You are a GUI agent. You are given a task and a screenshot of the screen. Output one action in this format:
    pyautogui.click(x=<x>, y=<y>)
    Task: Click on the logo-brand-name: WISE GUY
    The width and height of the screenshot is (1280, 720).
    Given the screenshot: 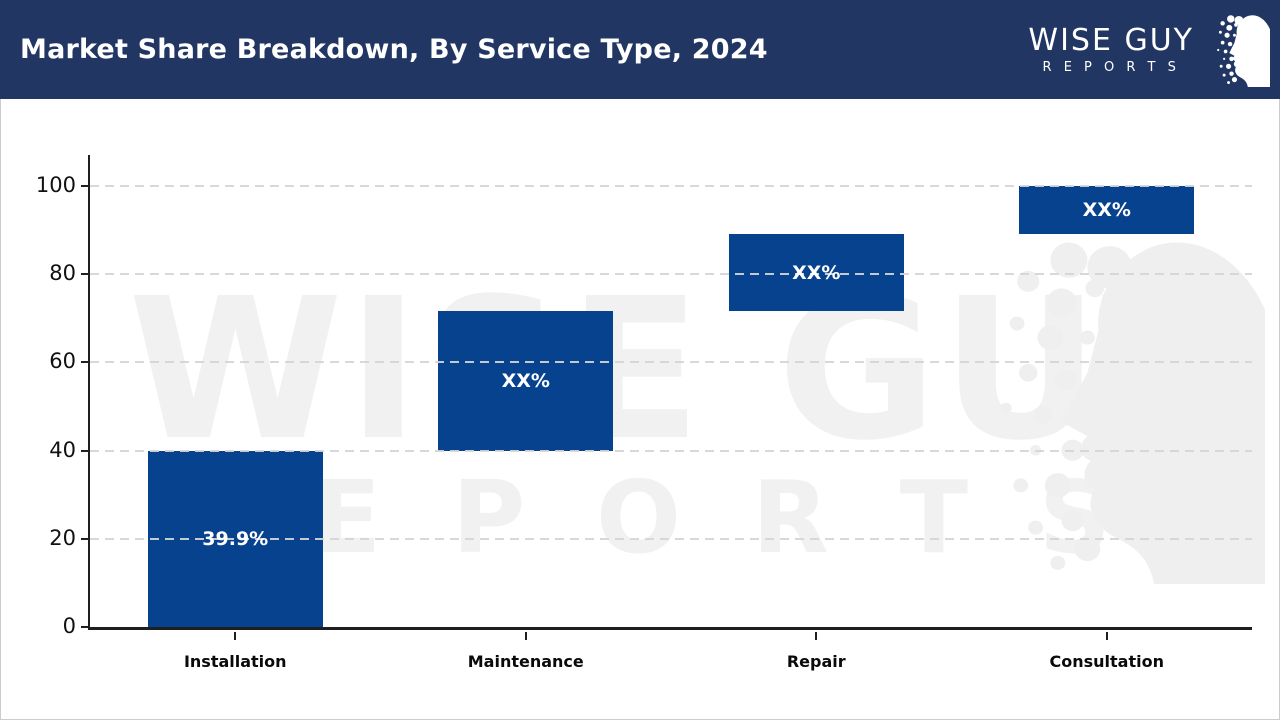 What is the action you would take?
    pyautogui.click(x=1111, y=41)
    